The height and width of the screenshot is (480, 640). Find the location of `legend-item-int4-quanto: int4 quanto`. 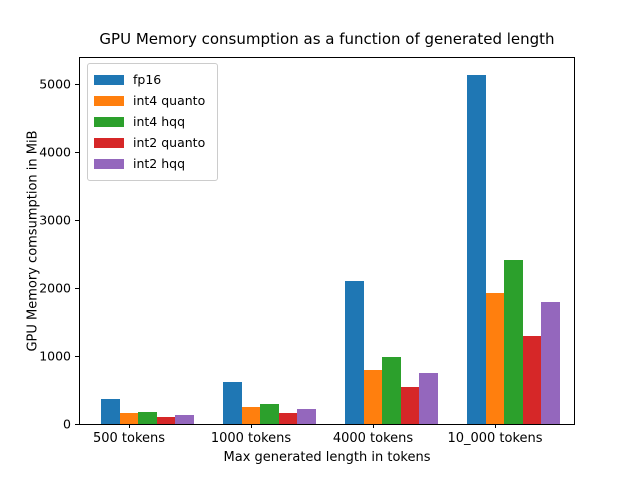

legend-item-int4-quanto: int4 quanto is located at coordinates (155, 100).